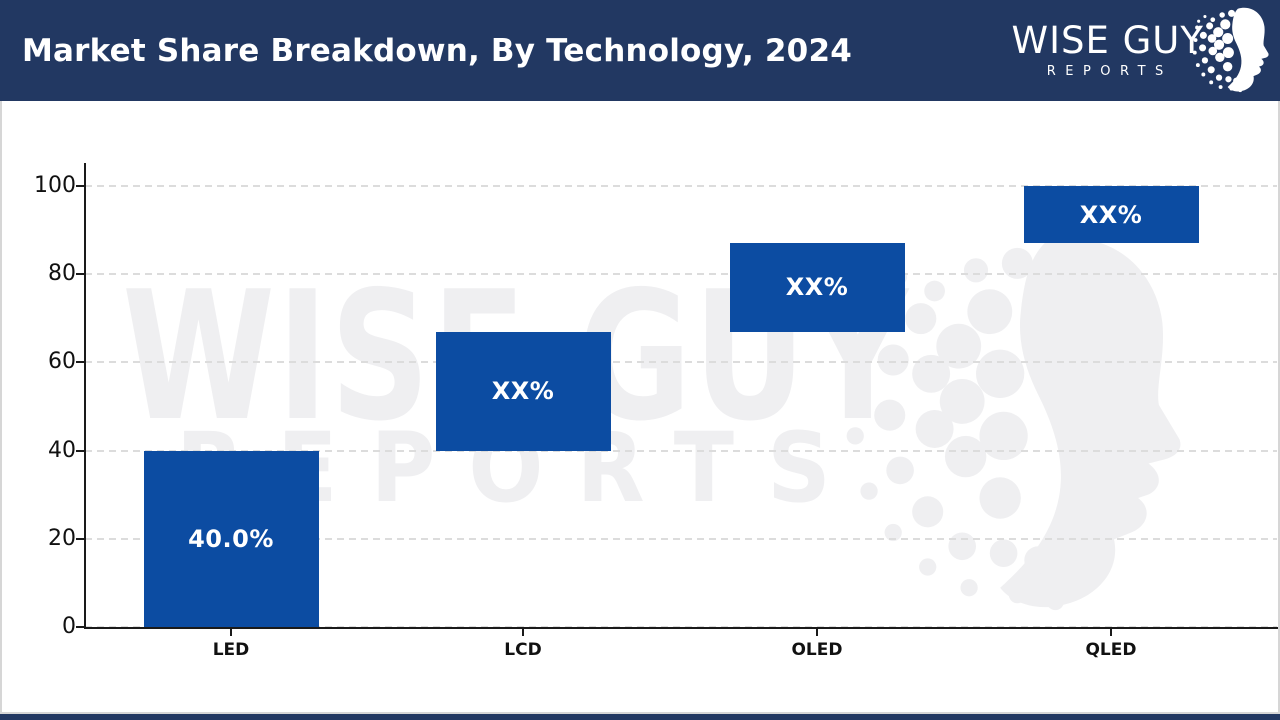 This screenshot has width=1280, height=720. What do you see at coordinates (640, 717) in the screenshot?
I see `footer-bar` at bounding box center [640, 717].